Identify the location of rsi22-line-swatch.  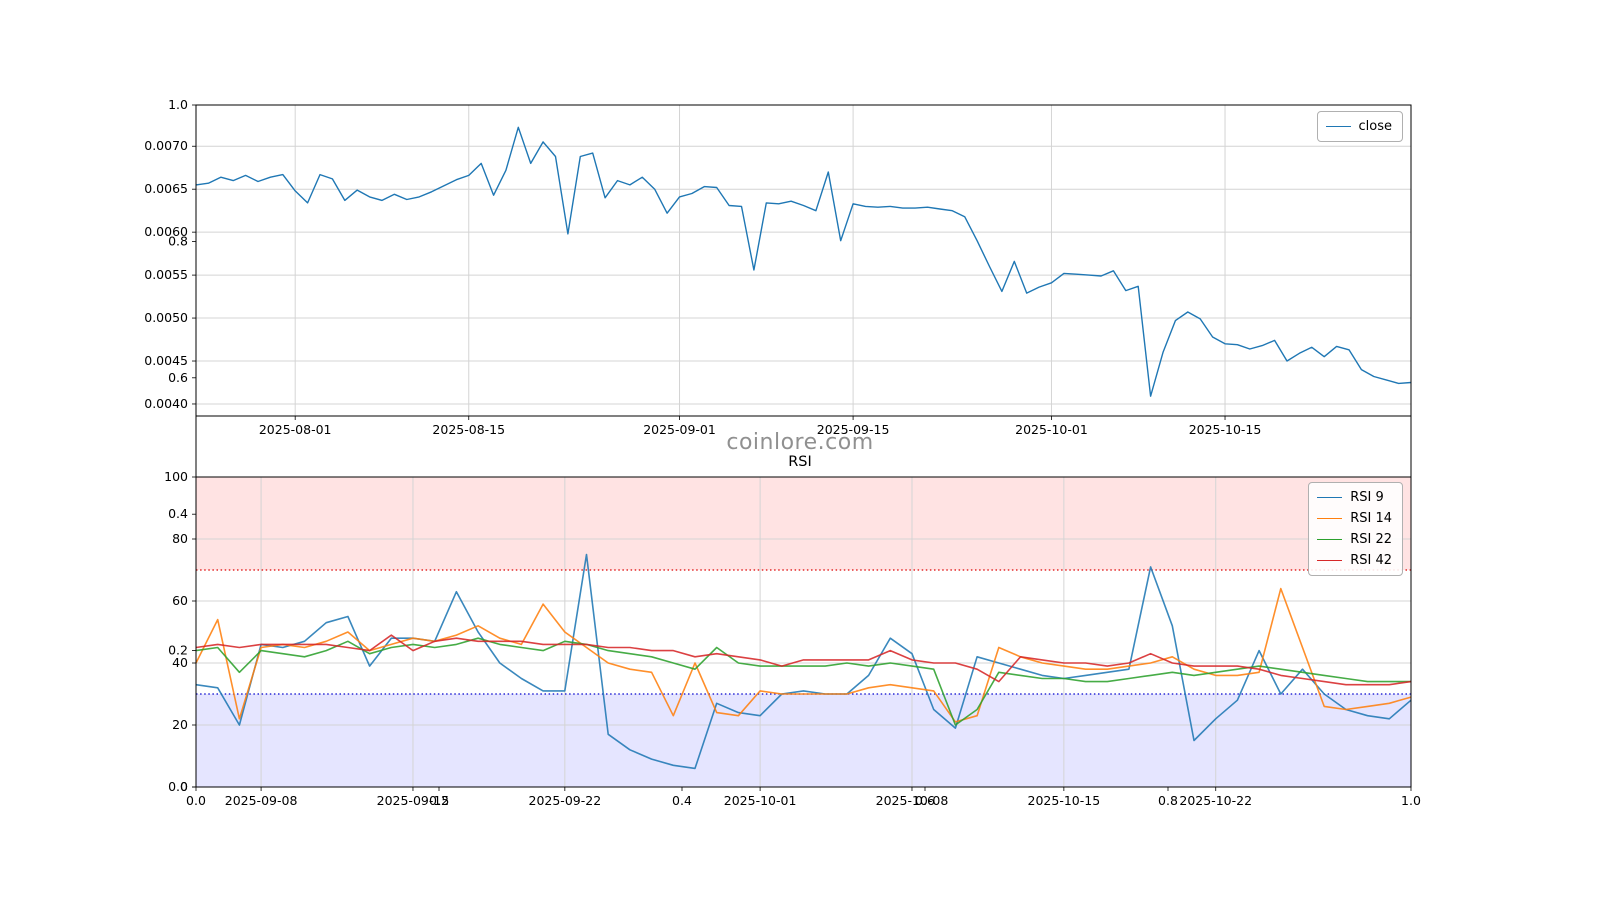
(1330, 539).